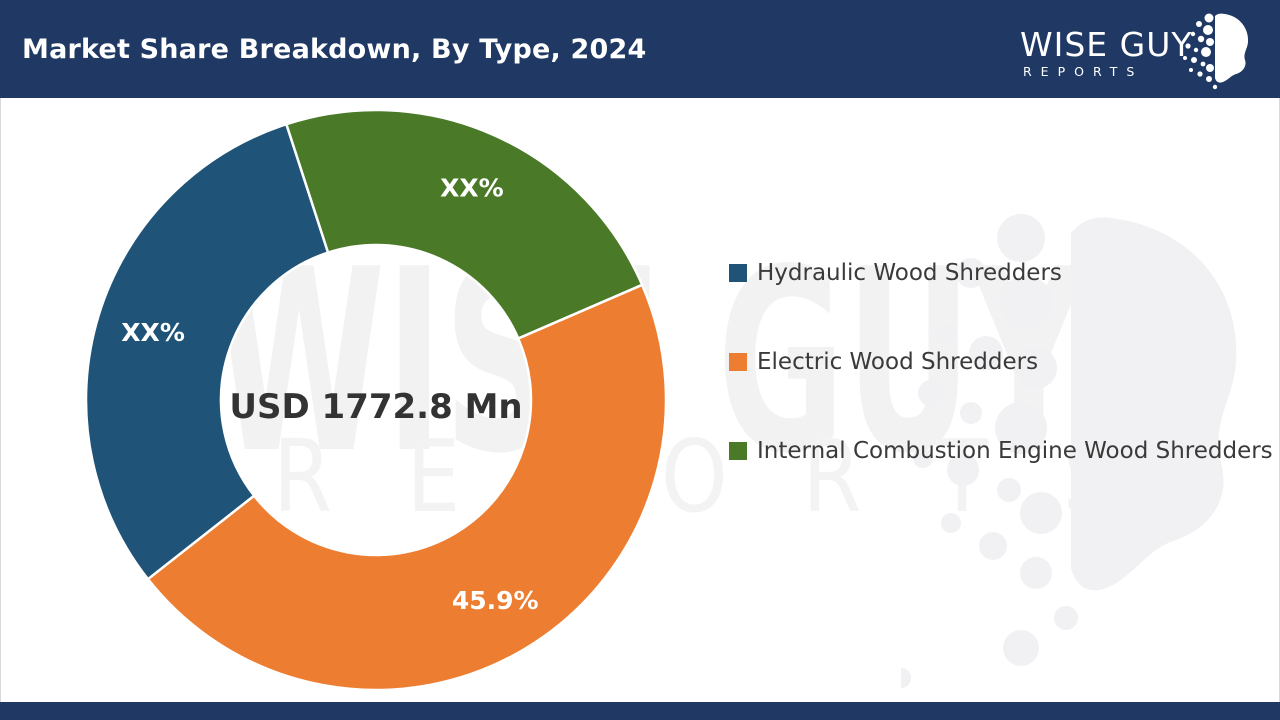  Describe the element at coordinates (334, 49) in the screenshot. I see `page-title: Market Share Breakdown, By Type, 2024` at that location.